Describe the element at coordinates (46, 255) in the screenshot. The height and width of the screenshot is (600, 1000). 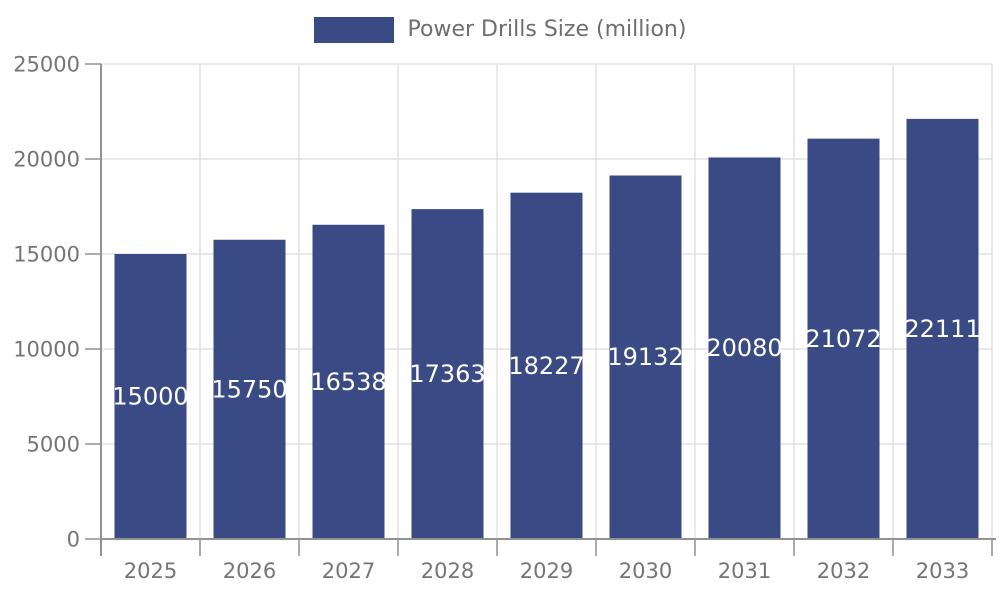
I see `y-tick-label: 15000` at that location.